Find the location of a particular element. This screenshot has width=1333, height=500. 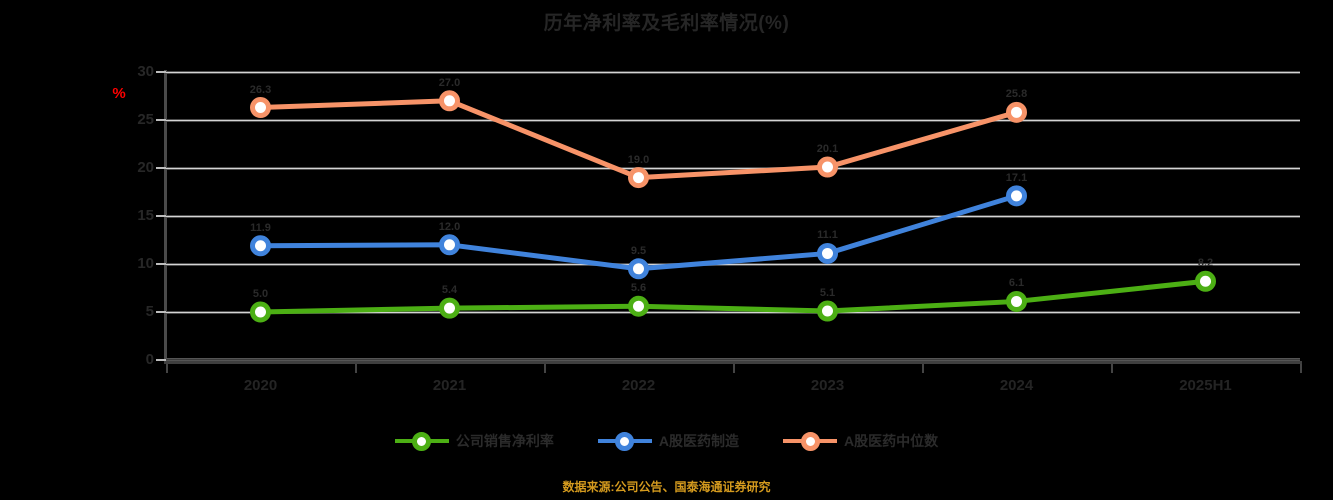

legend-label-0: 公司销售净利率 is located at coordinates (504, 441).